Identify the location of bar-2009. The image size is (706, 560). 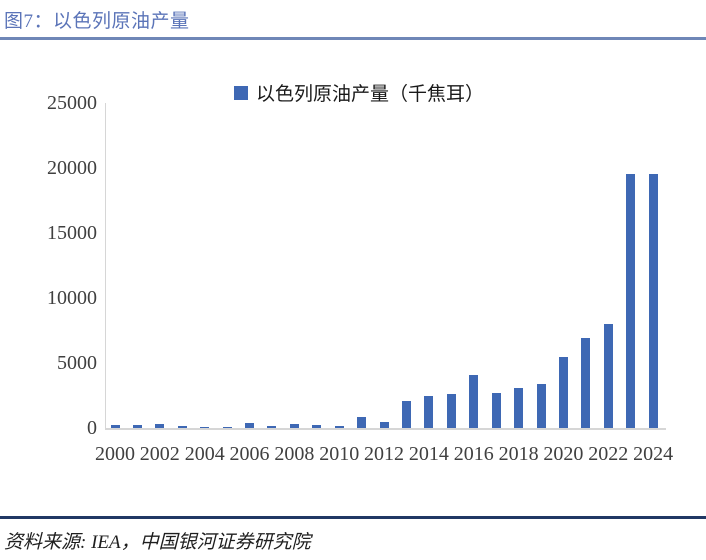
(317, 426).